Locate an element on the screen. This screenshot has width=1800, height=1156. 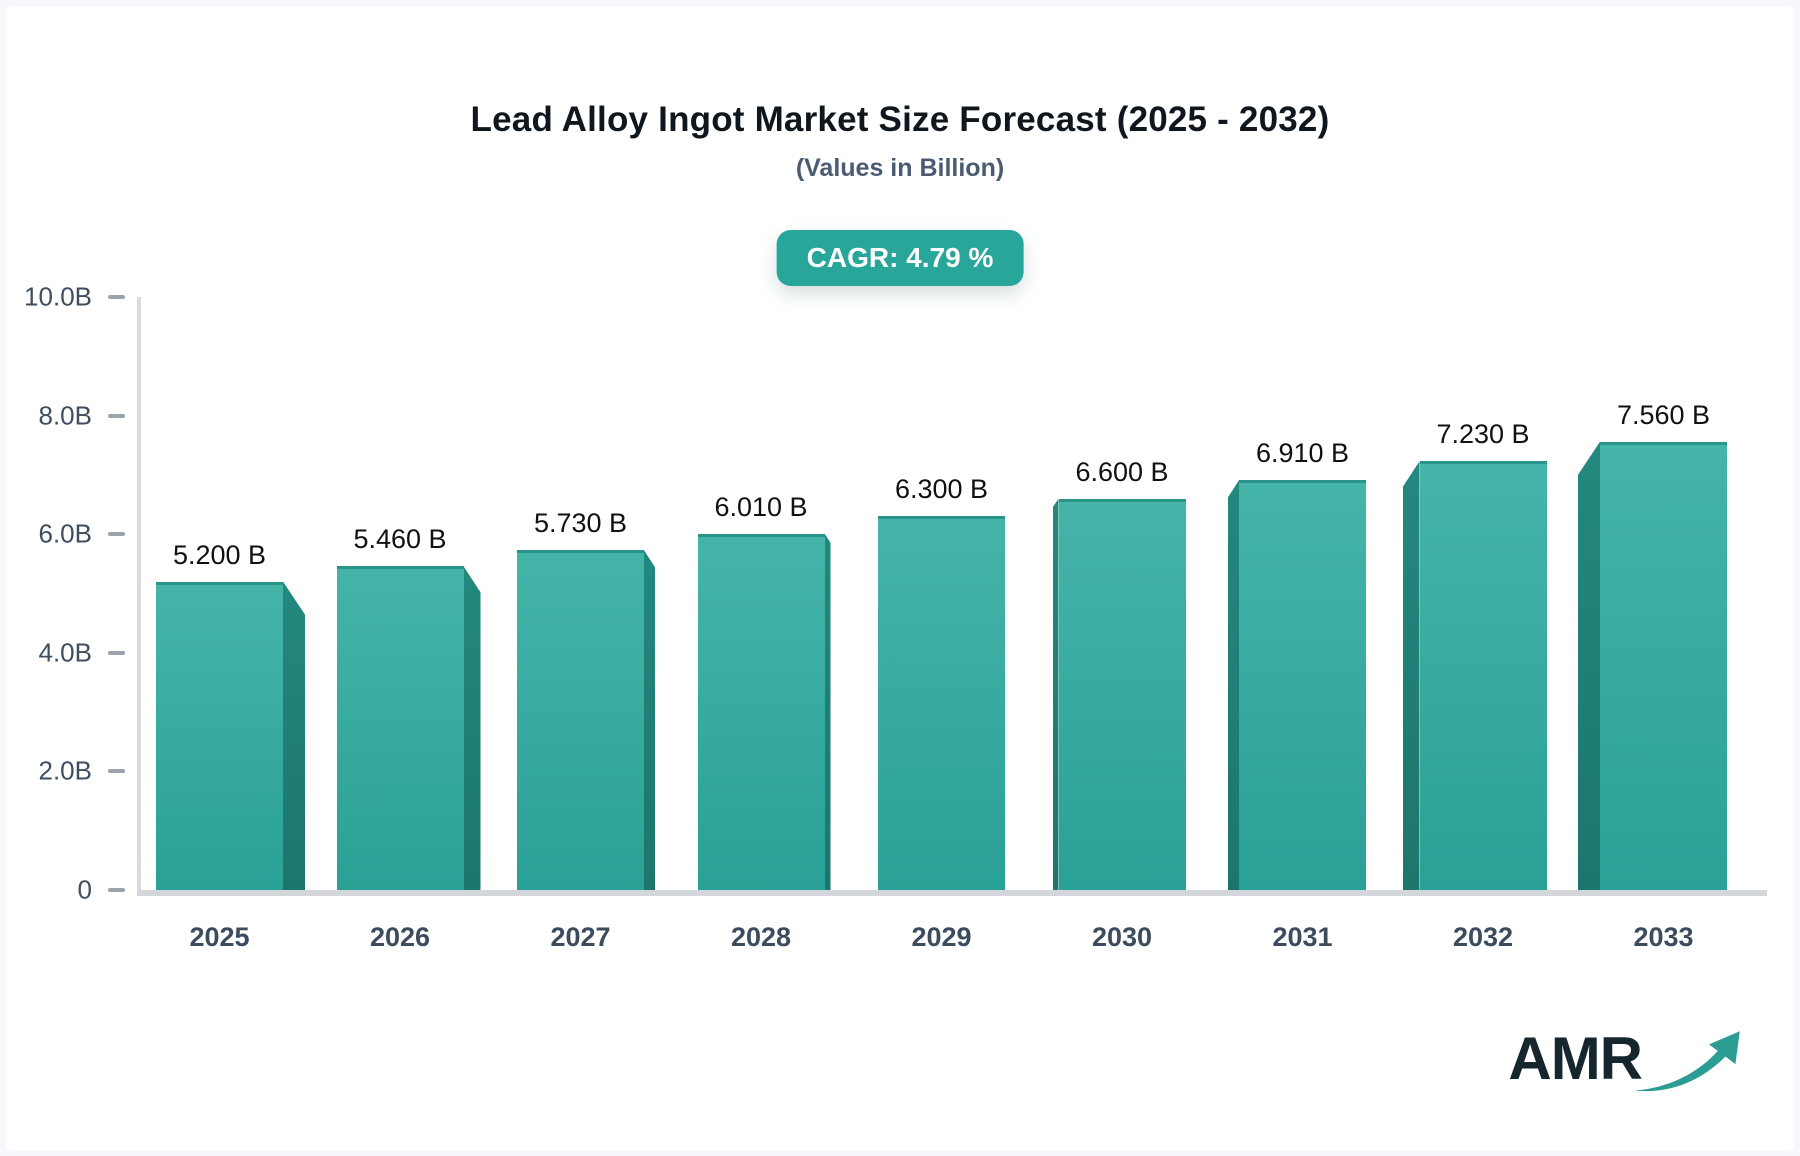
chart-subtitle: (Values in Billion) is located at coordinates (900, 168).